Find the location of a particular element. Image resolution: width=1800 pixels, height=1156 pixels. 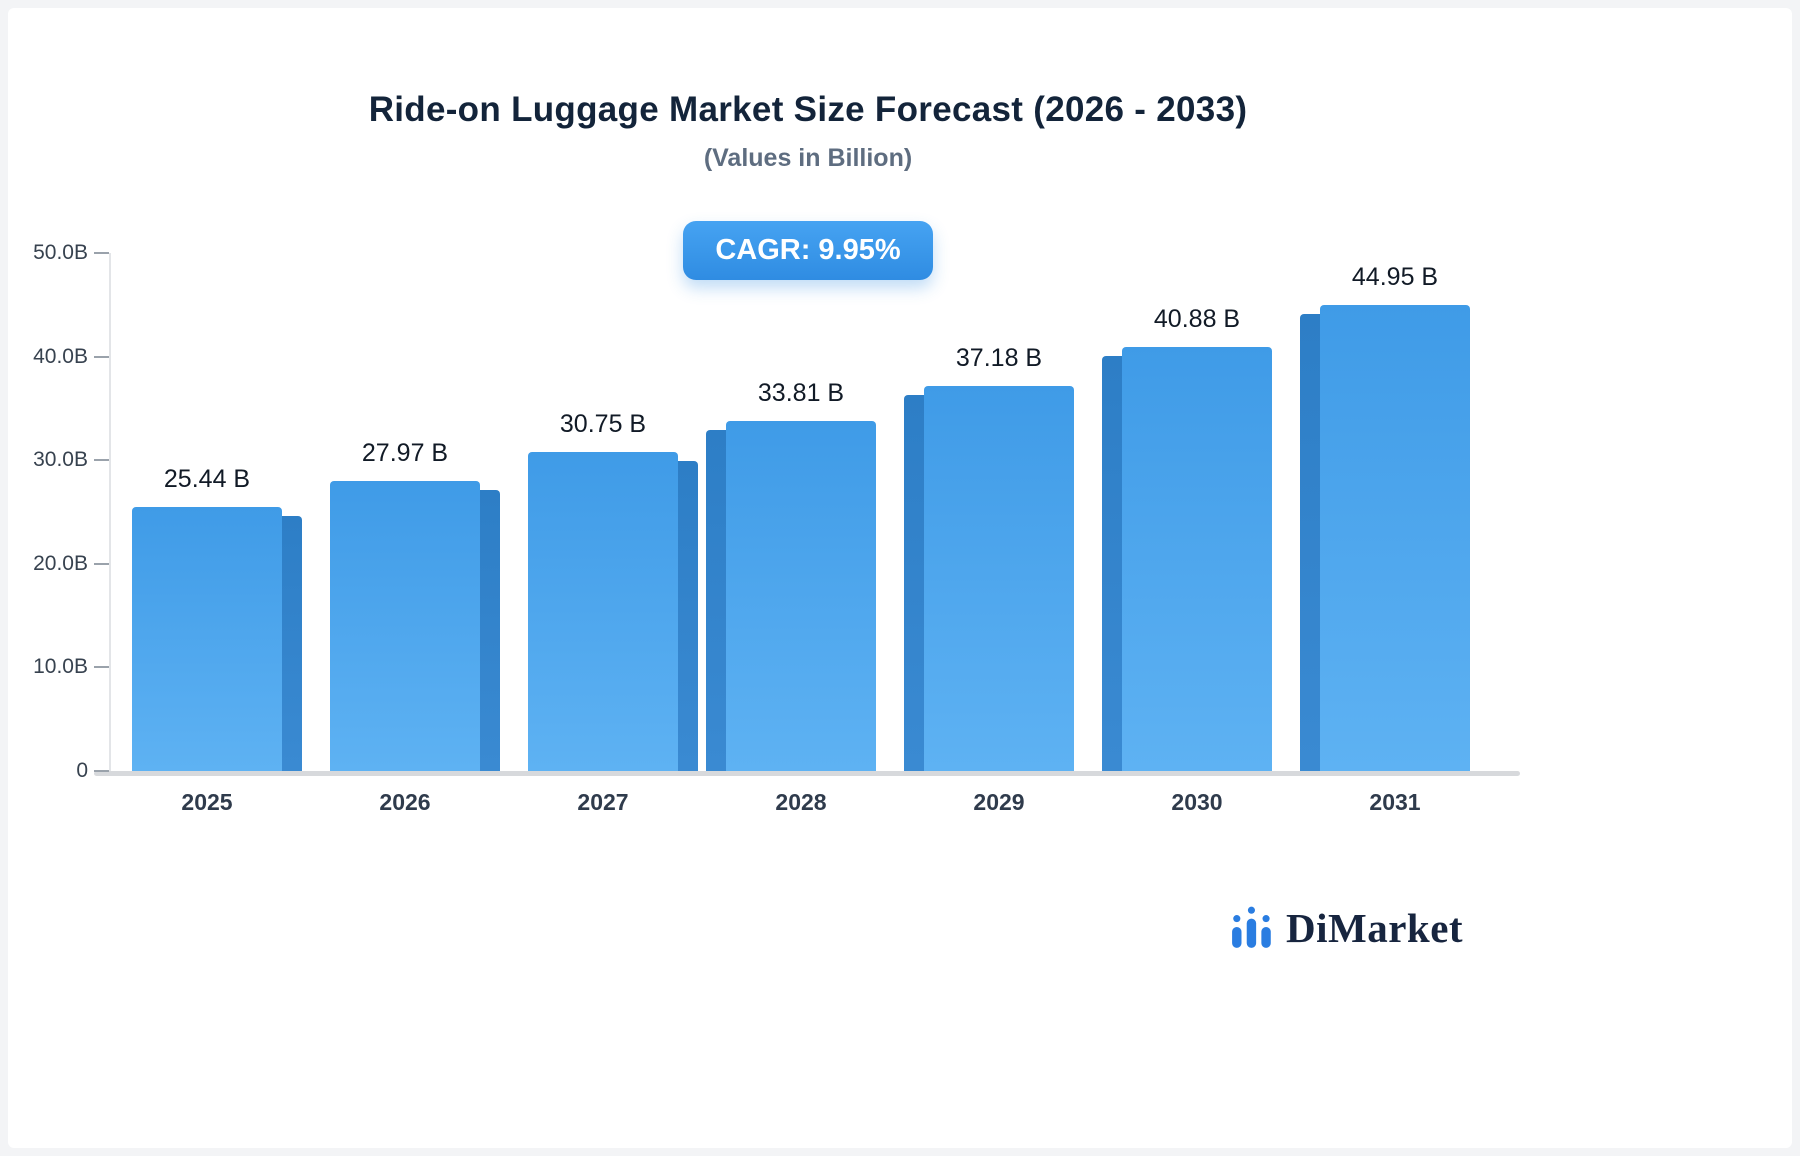

y-axis-line is located at coordinates (110, 512).